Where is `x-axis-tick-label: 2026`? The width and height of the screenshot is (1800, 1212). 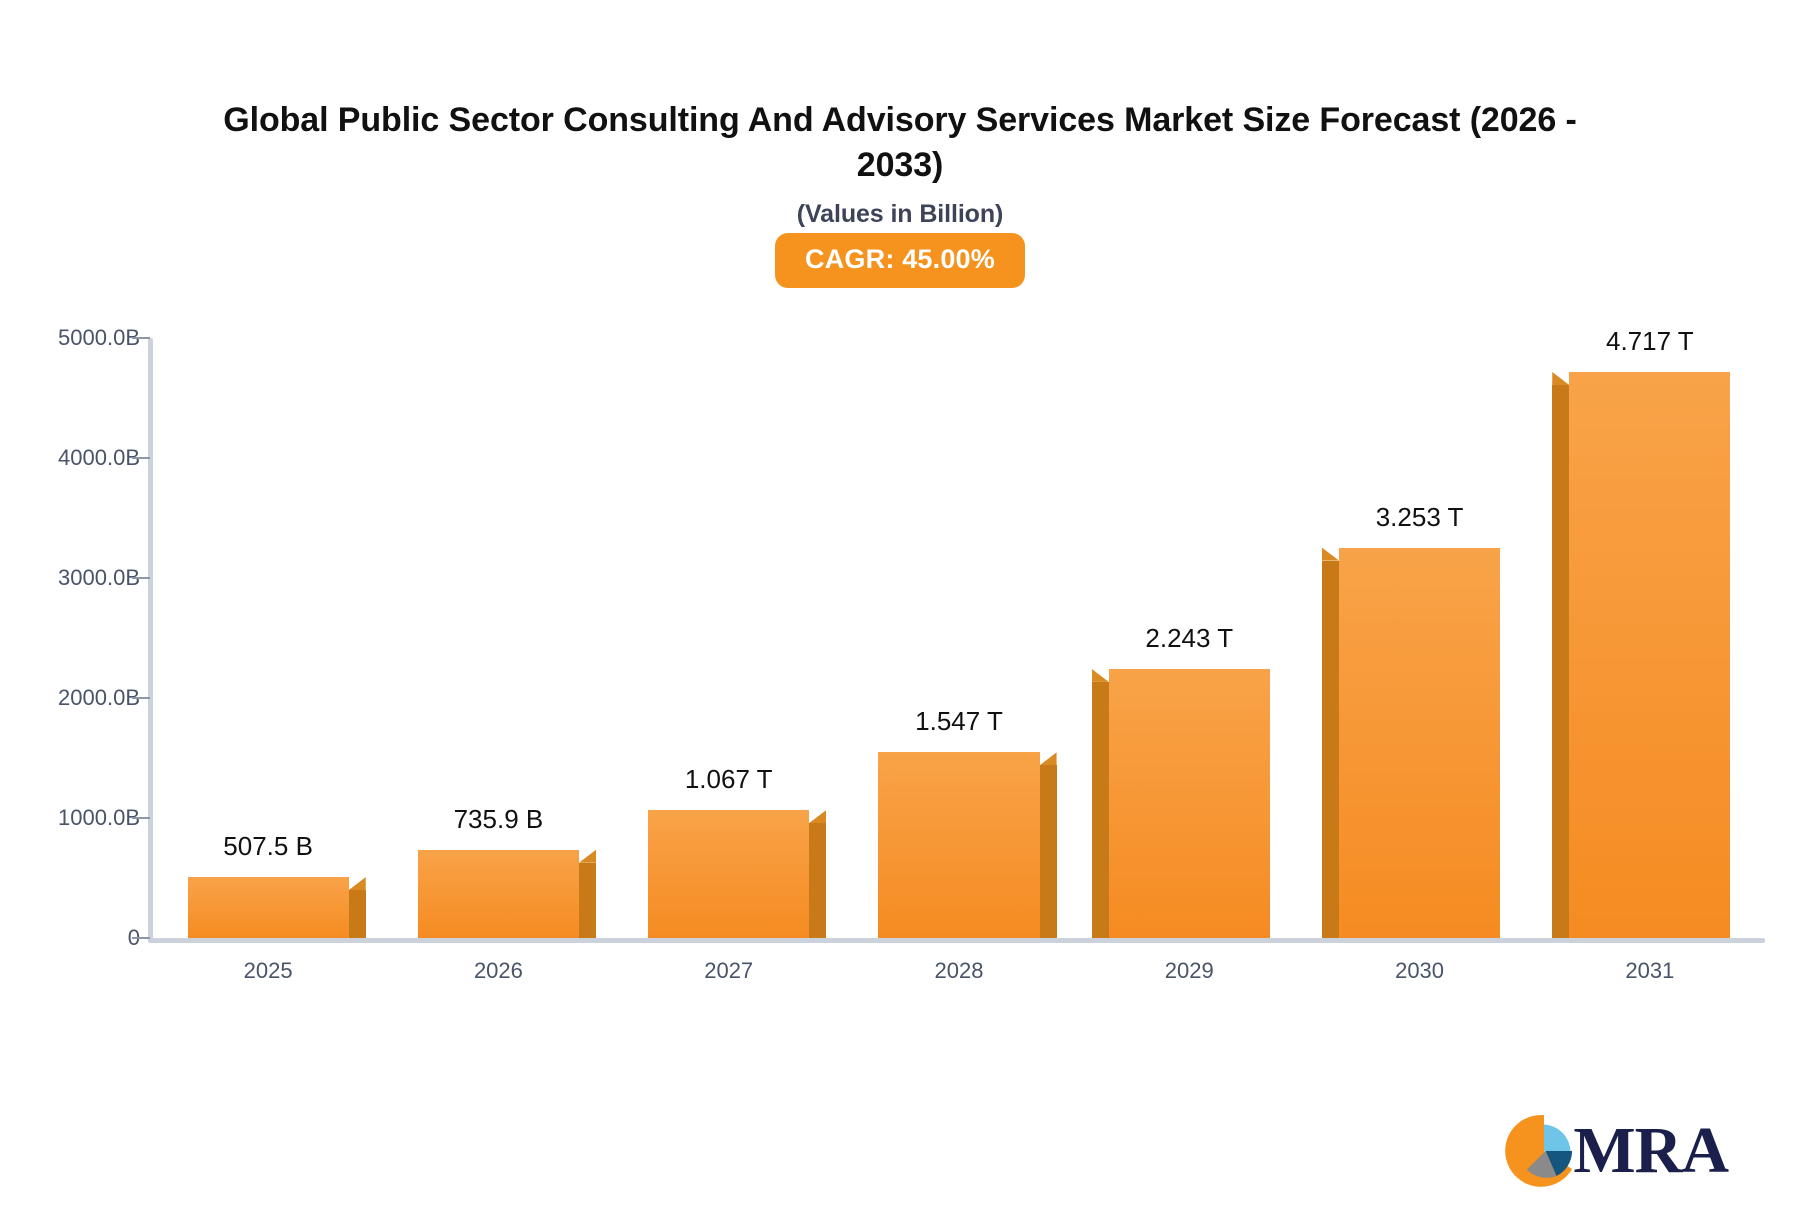 x-axis-tick-label: 2026 is located at coordinates (498, 970).